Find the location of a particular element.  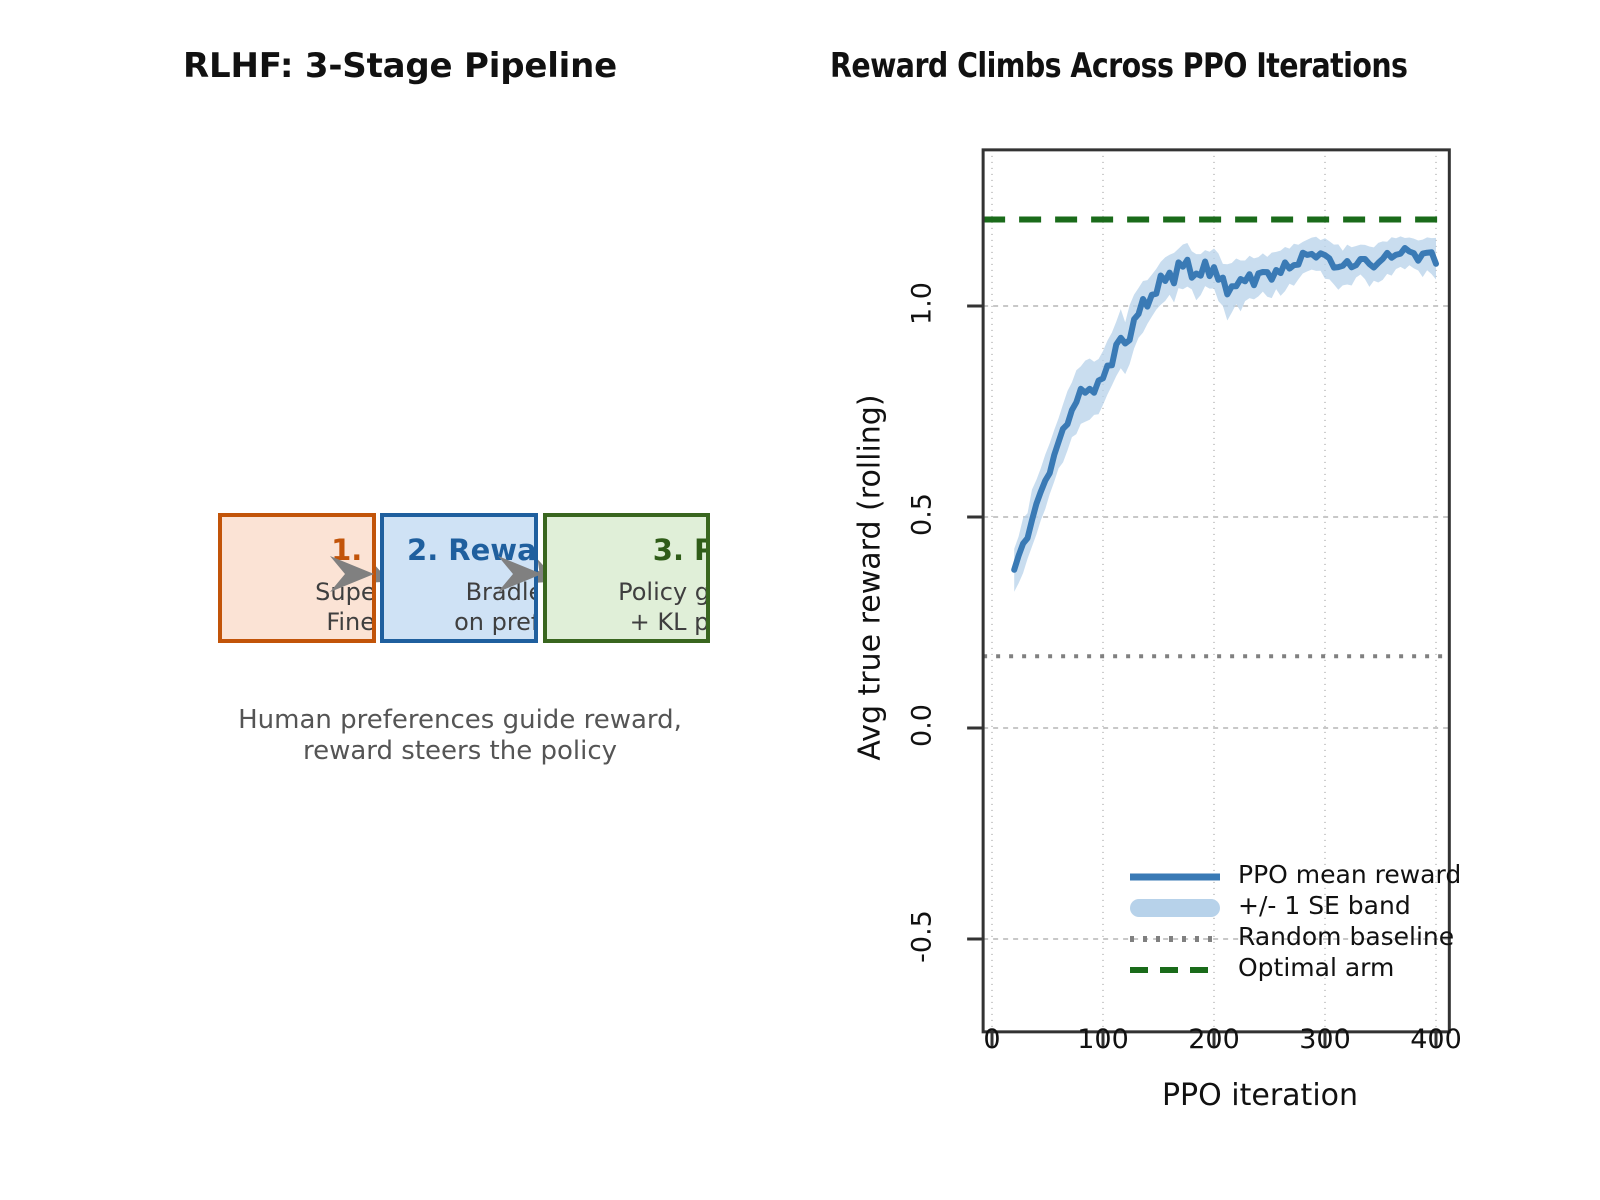

x-tick-label: 0 is located at coordinates (992, 1039).